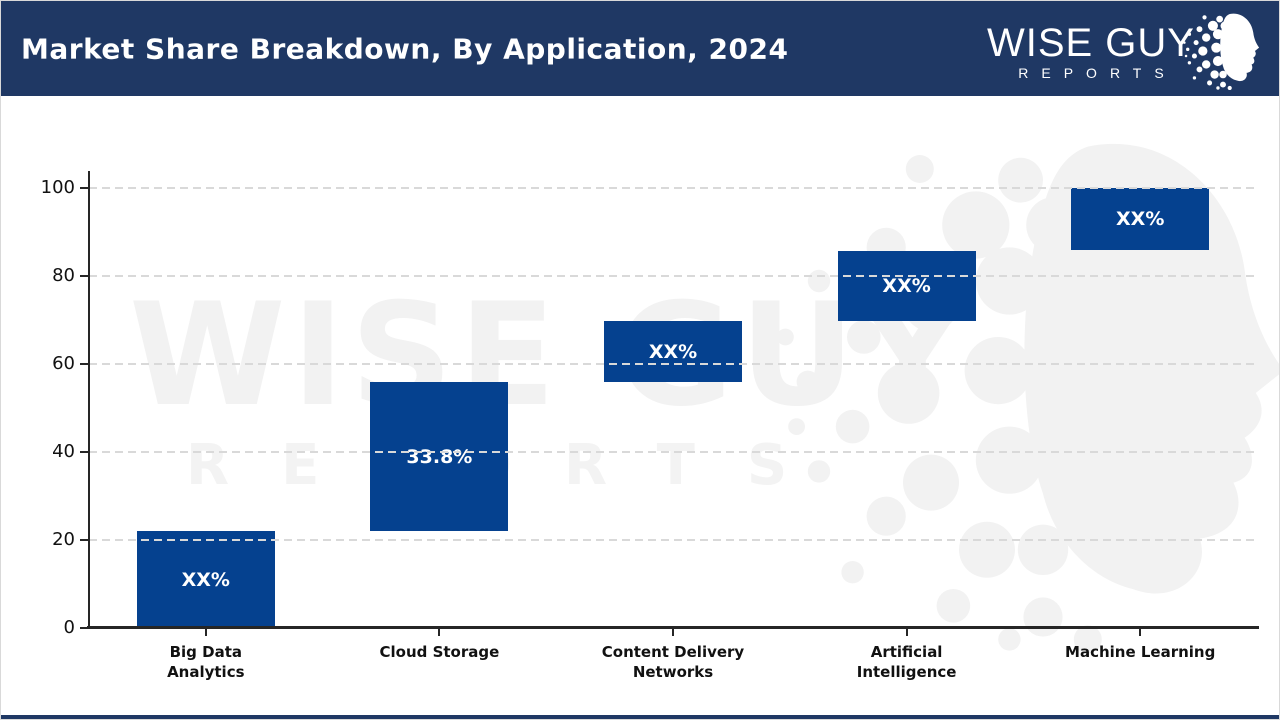  Describe the element at coordinates (63, 275) in the screenshot. I see `y-tick-label-80: 80` at that location.